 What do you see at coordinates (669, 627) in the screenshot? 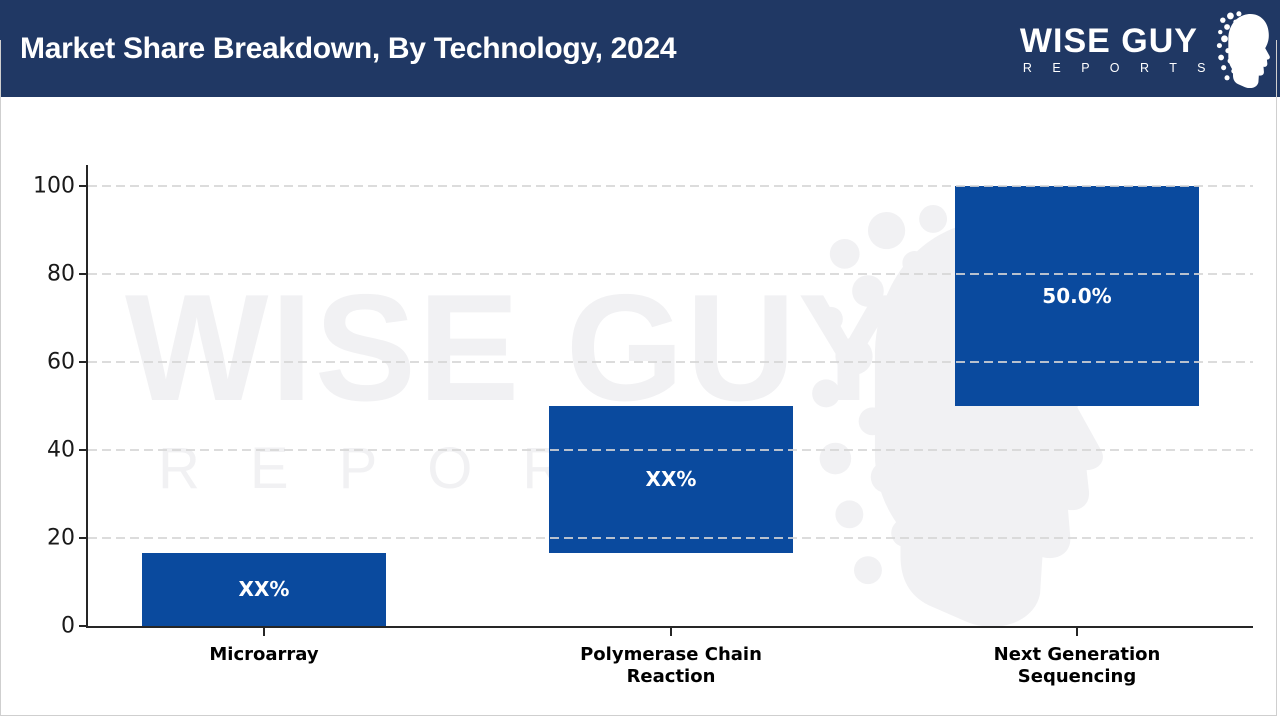
I see `x-axis-line` at bounding box center [669, 627].